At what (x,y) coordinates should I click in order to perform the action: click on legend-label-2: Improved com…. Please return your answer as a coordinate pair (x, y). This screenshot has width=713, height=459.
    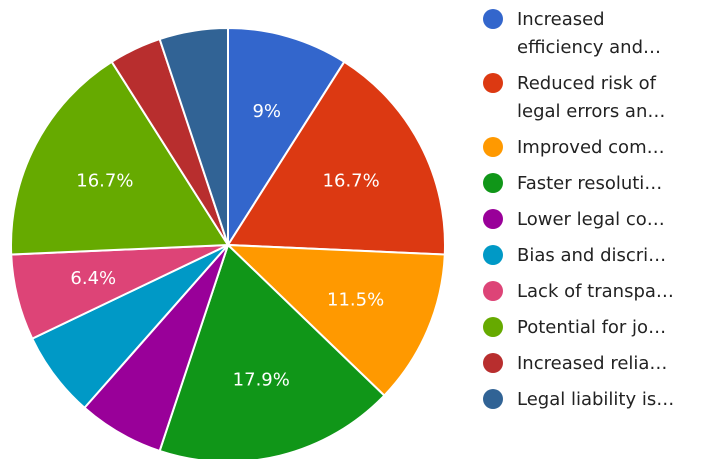
    Looking at the image, I should click on (591, 147).